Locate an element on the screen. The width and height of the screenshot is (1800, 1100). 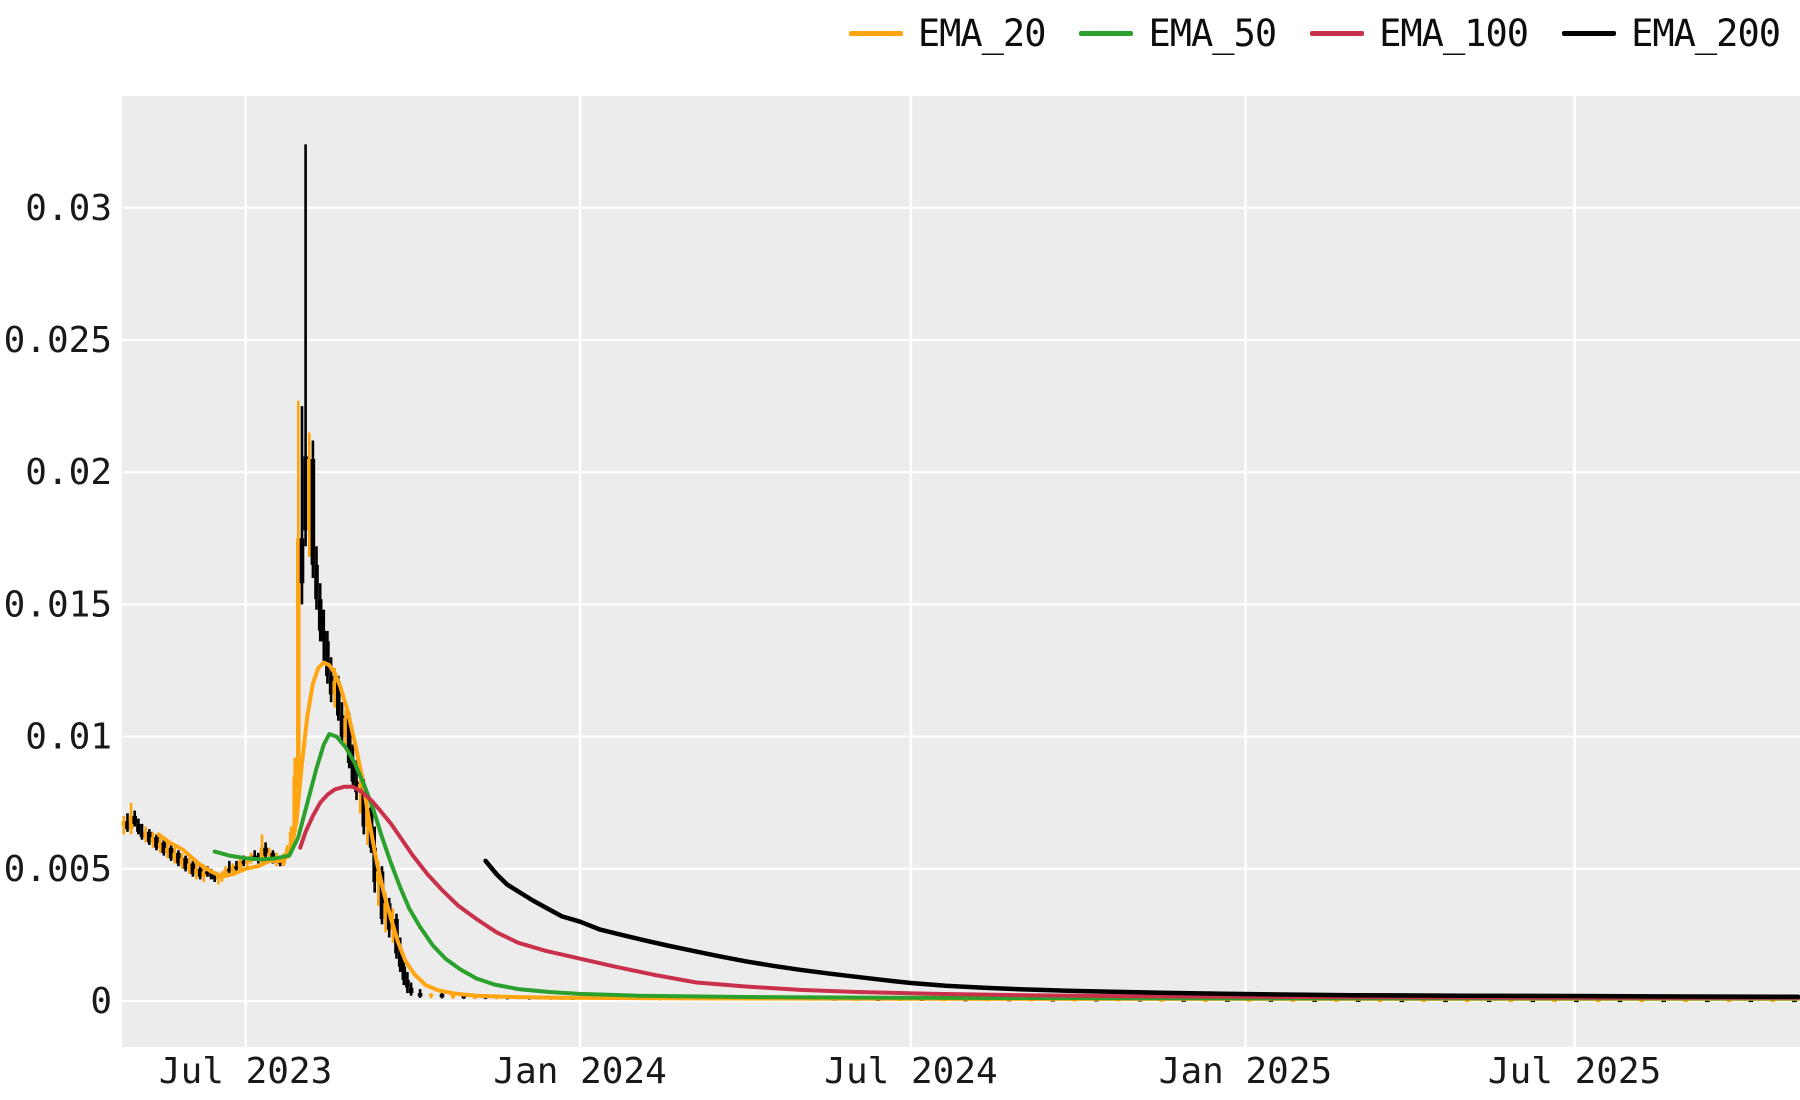
legend-line-ema-100-icon is located at coordinates (1337, 33).